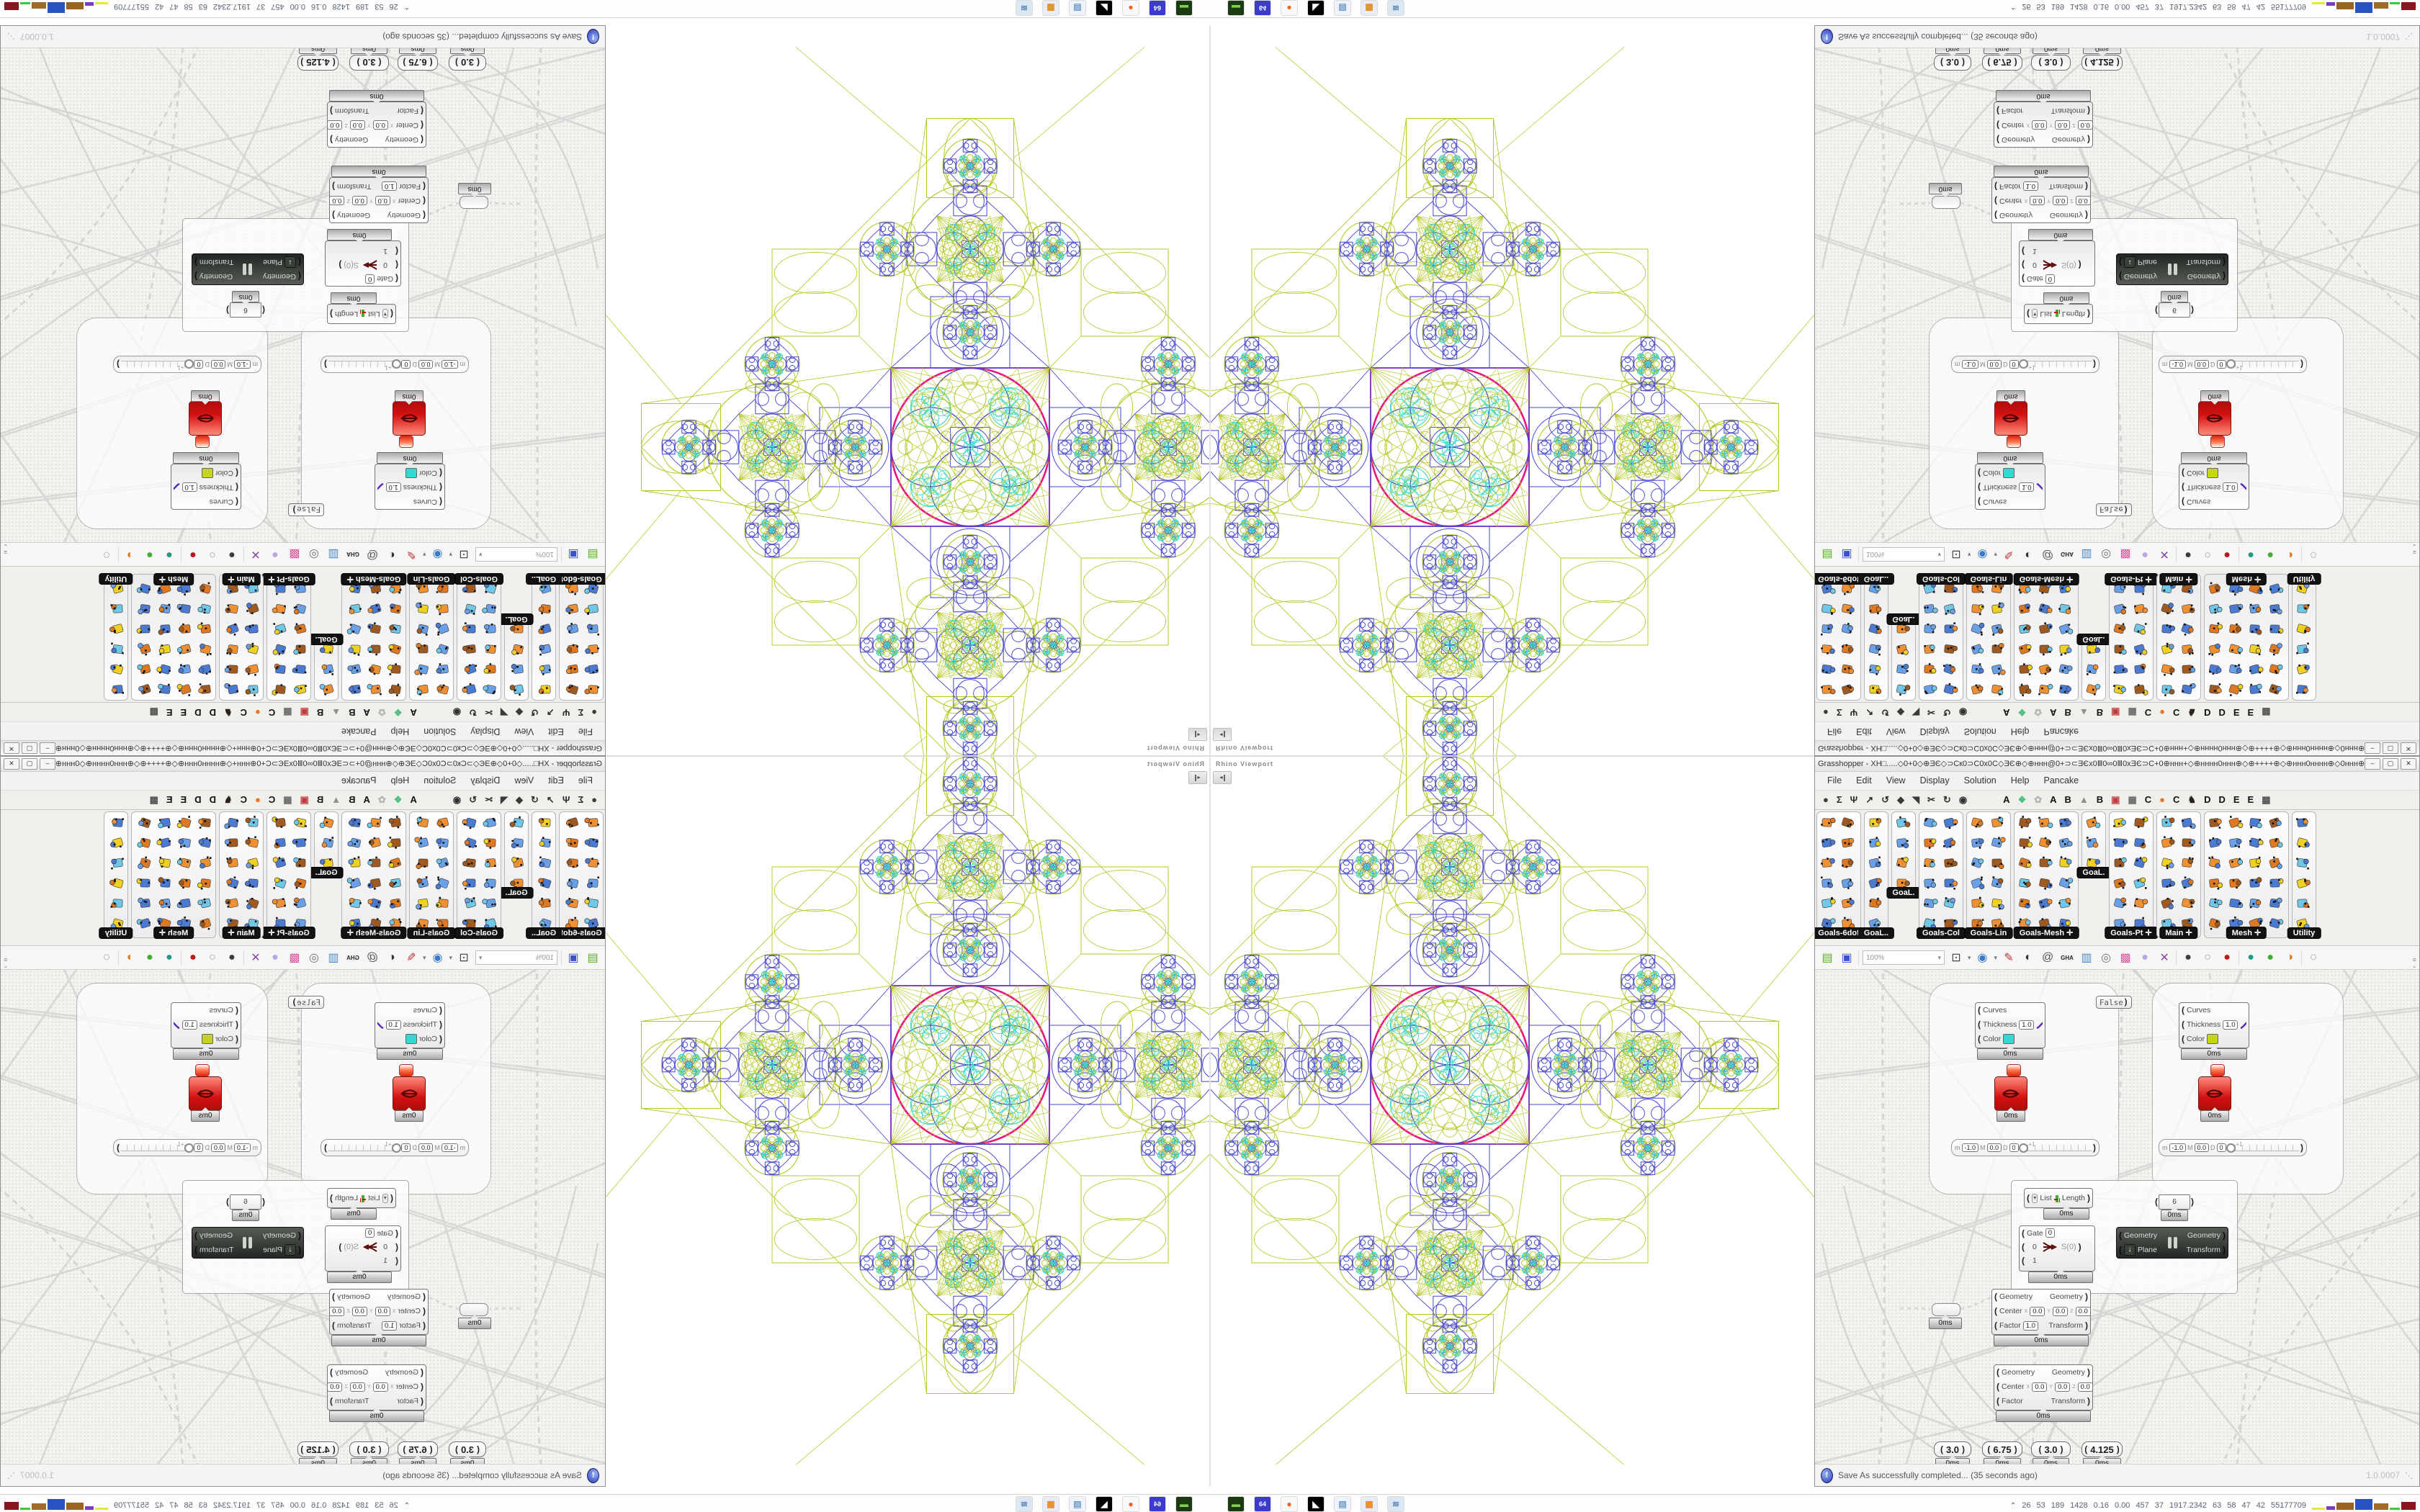  I want to click on save-icon: ▣, so click(573, 553).